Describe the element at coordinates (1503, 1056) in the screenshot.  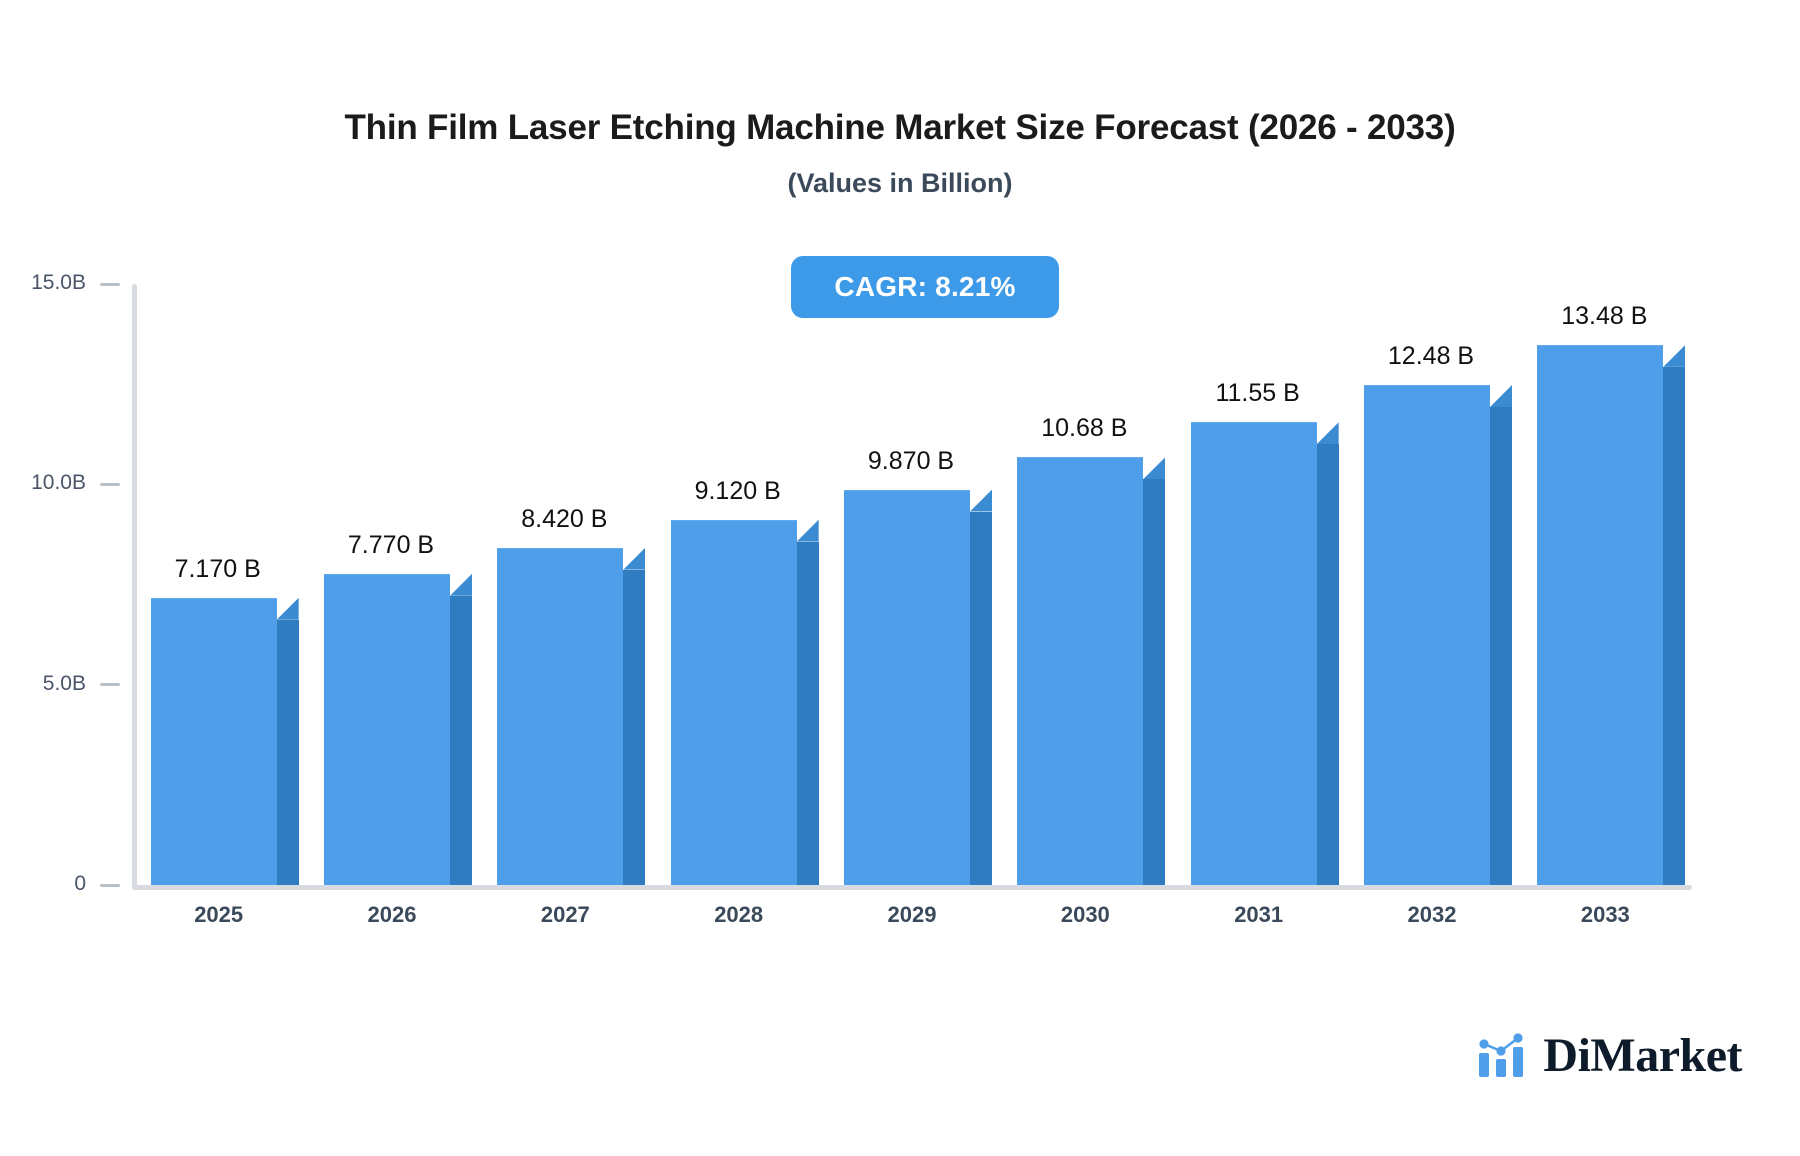
I see `bar-chart-dots-icon` at that location.